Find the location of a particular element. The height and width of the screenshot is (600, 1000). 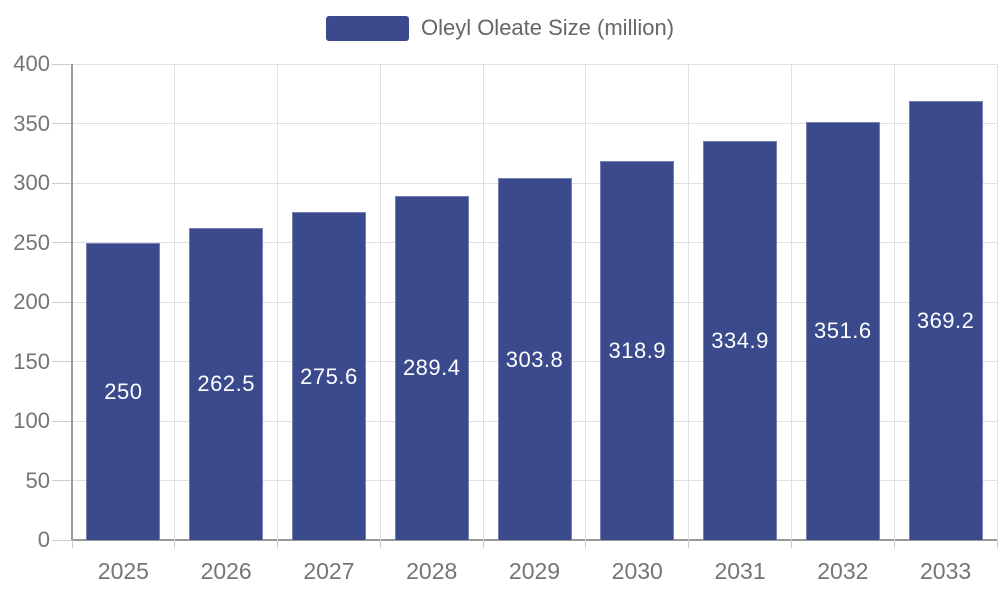

x-axis-line is located at coordinates (534, 540).